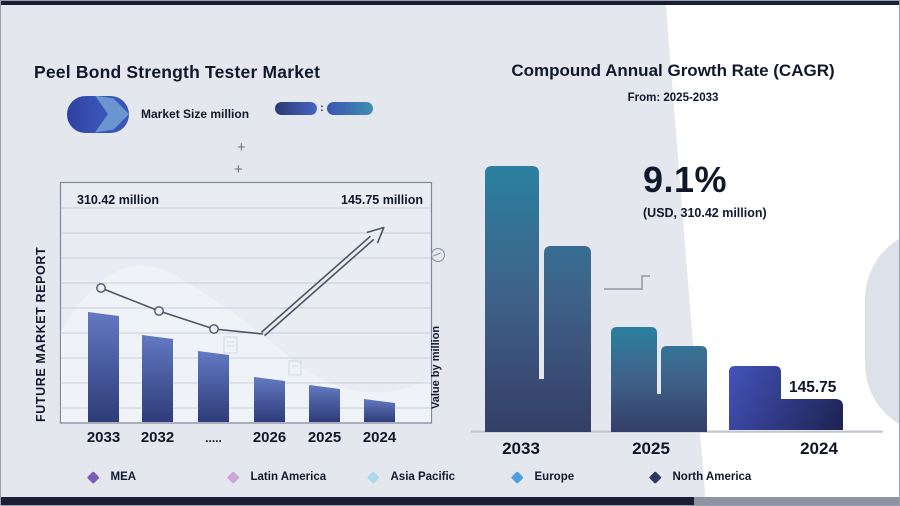 The height and width of the screenshot is (506, 900). I want to click on legend-item: Asia Pacific, so click(411, 477).